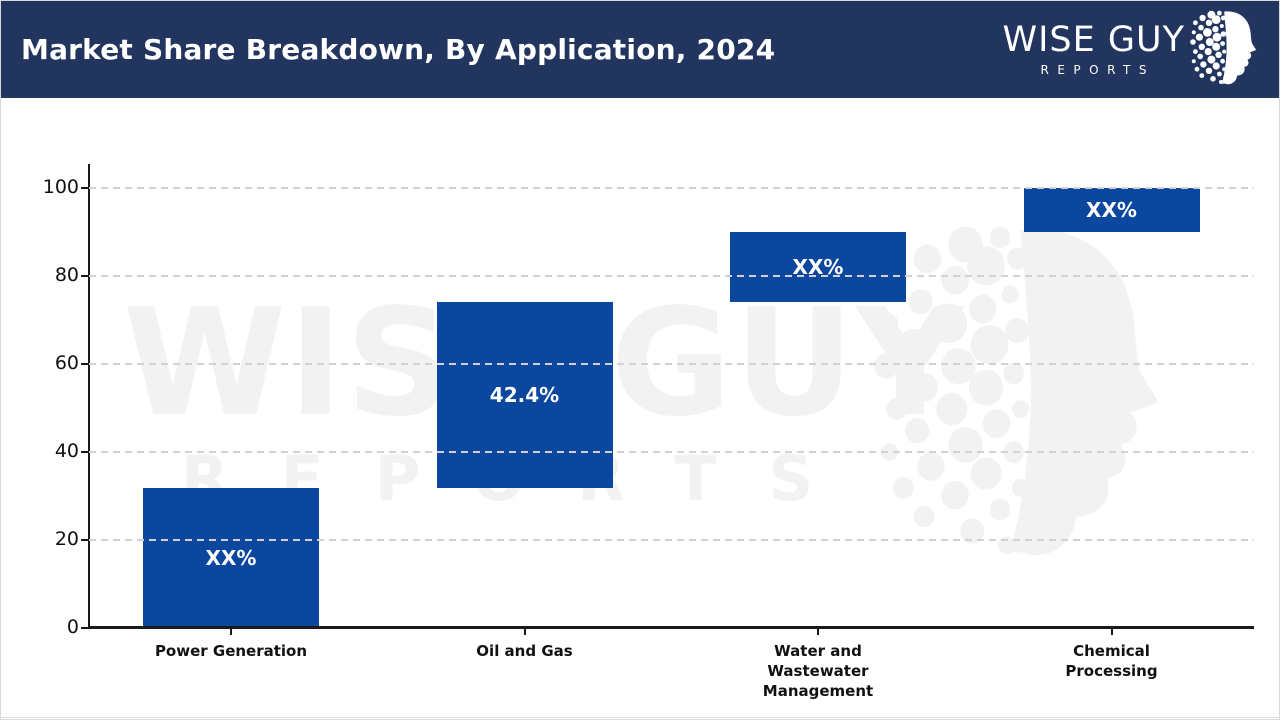 The height and width of the screenshot is (720, 1280). Describe the element at coordinates (671, 627) in the screenshot. I see `x-axis-line` at that location.